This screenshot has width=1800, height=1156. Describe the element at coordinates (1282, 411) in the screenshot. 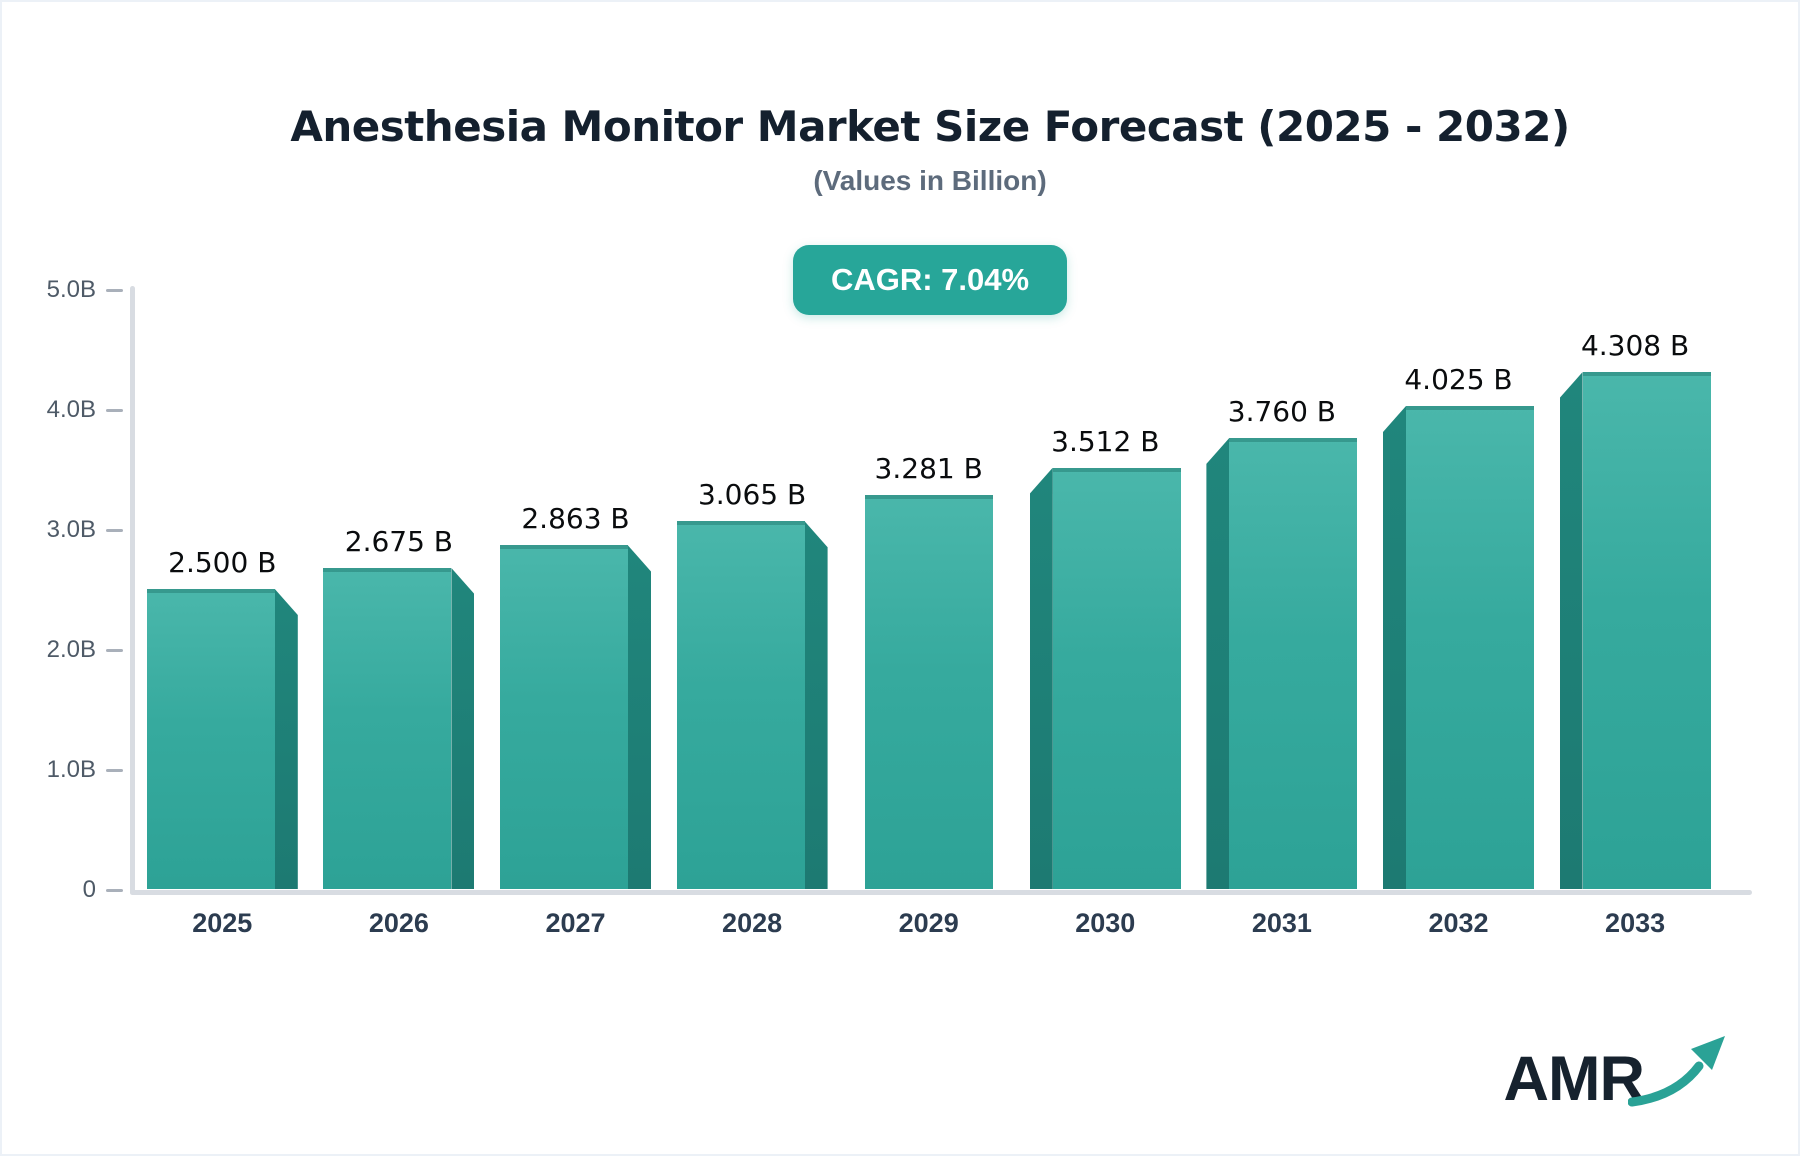

I see `bar-value-label: 3.760 B` at that location.